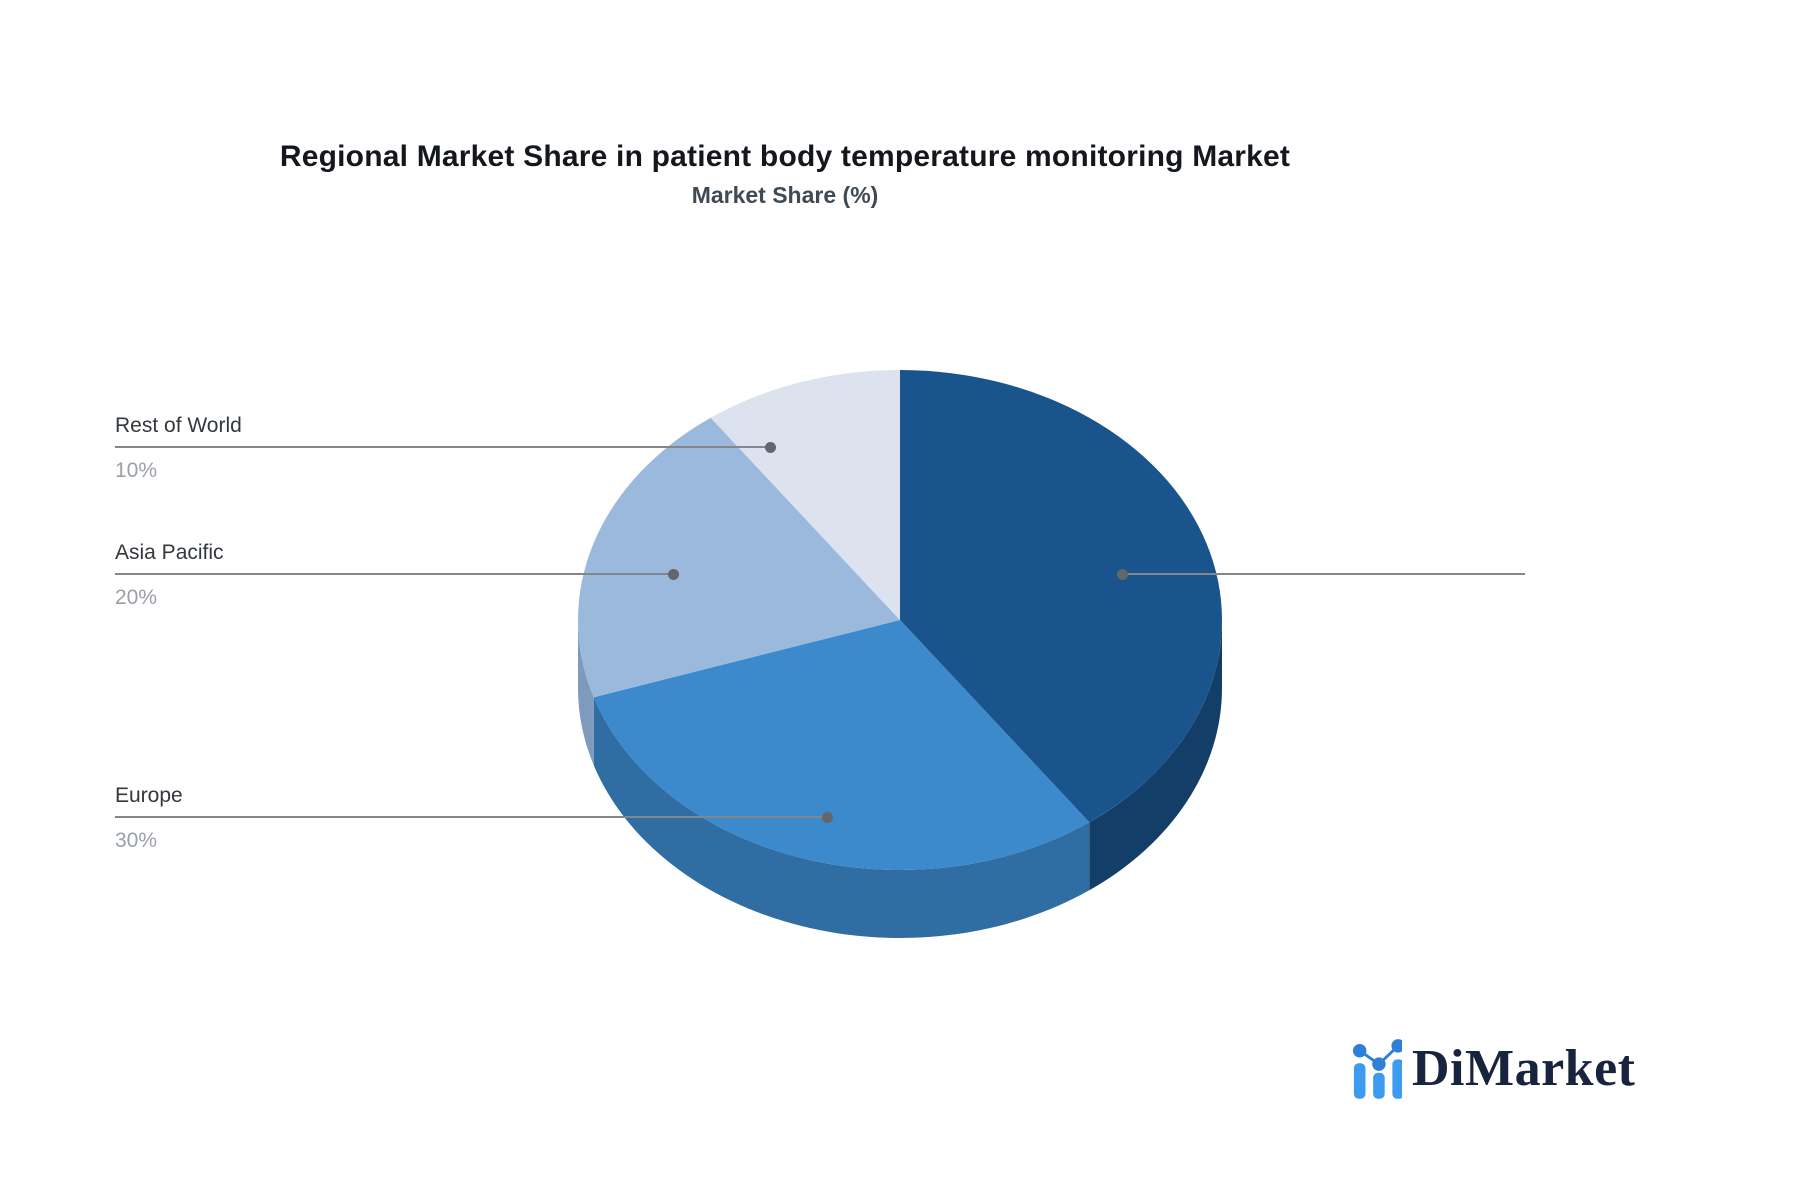 The width and height of the screenshot is (1800, 1196). I want to click on europe-slice, so click(841, 745).